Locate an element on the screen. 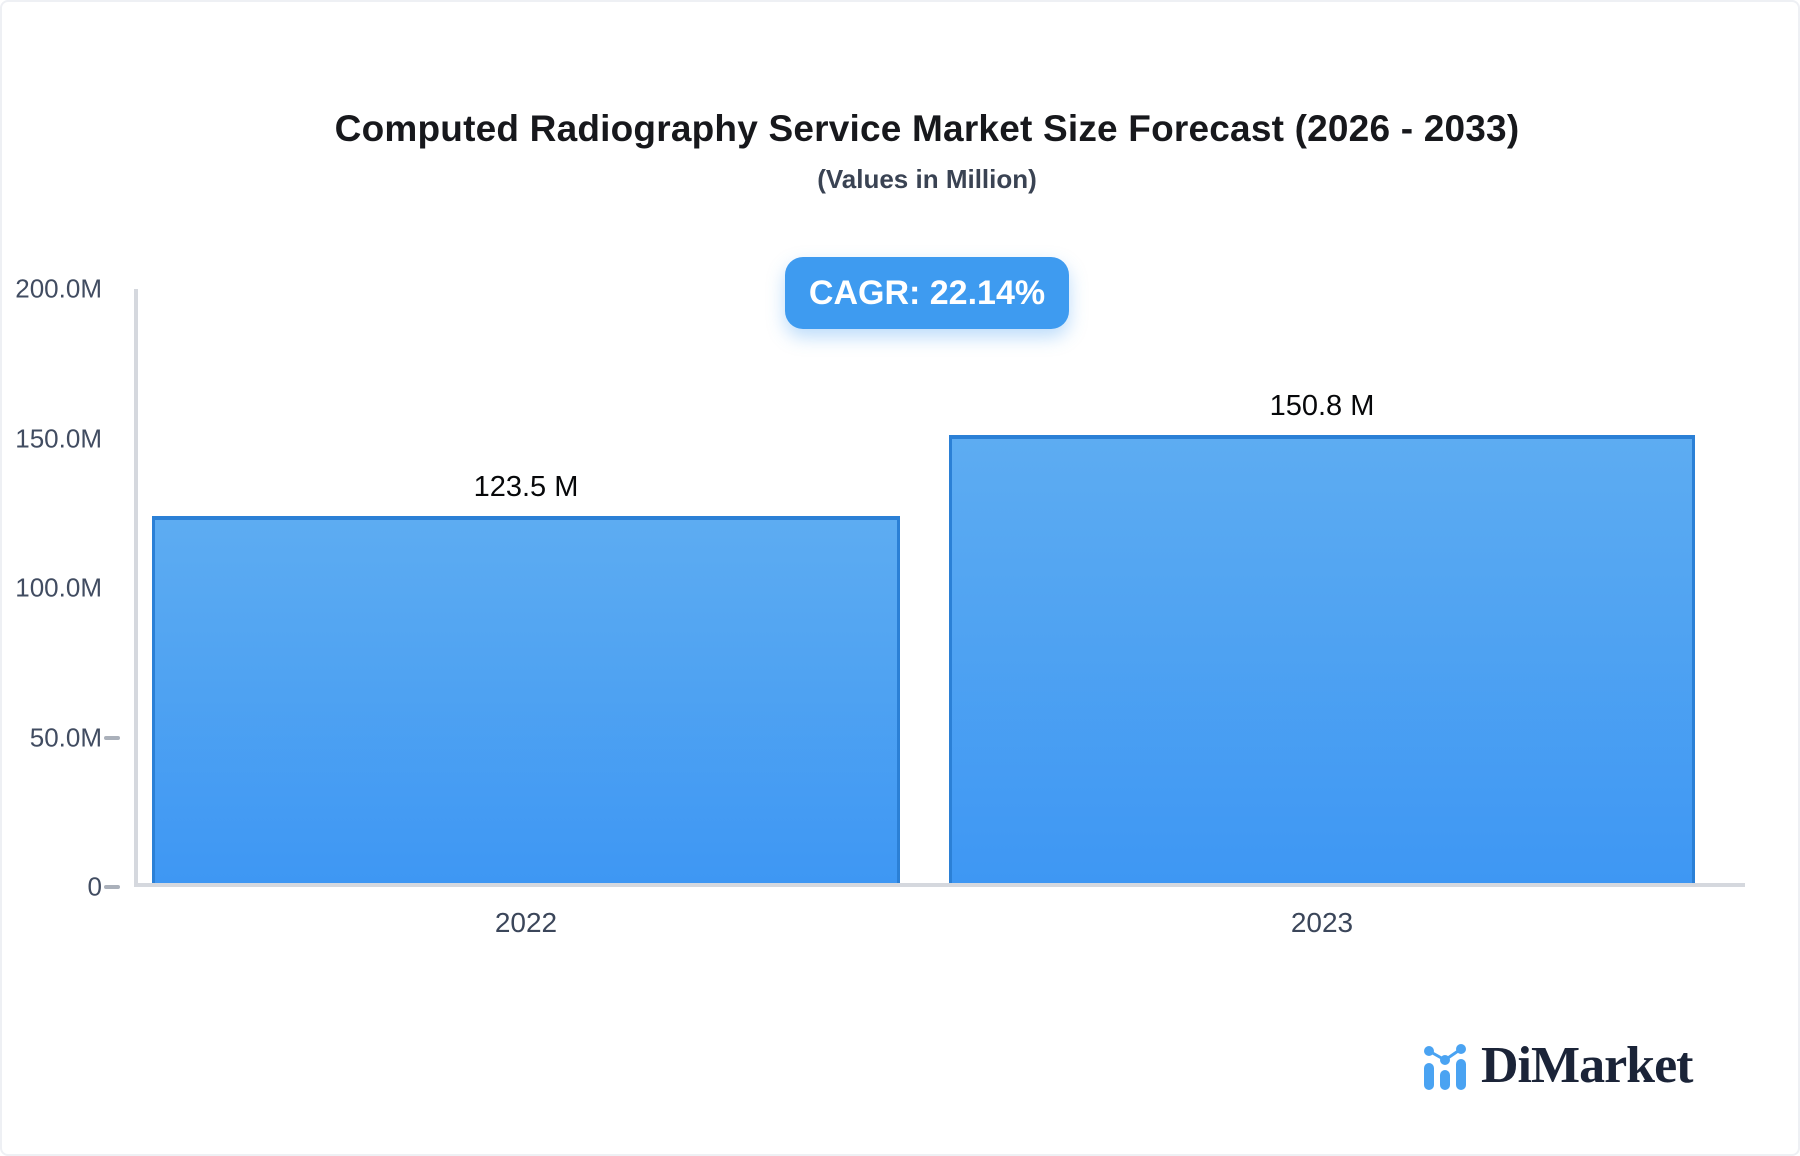 The image size is (1800, 1156). y-axis-tick-label: 100.0M is located at coordinates (58, 587).